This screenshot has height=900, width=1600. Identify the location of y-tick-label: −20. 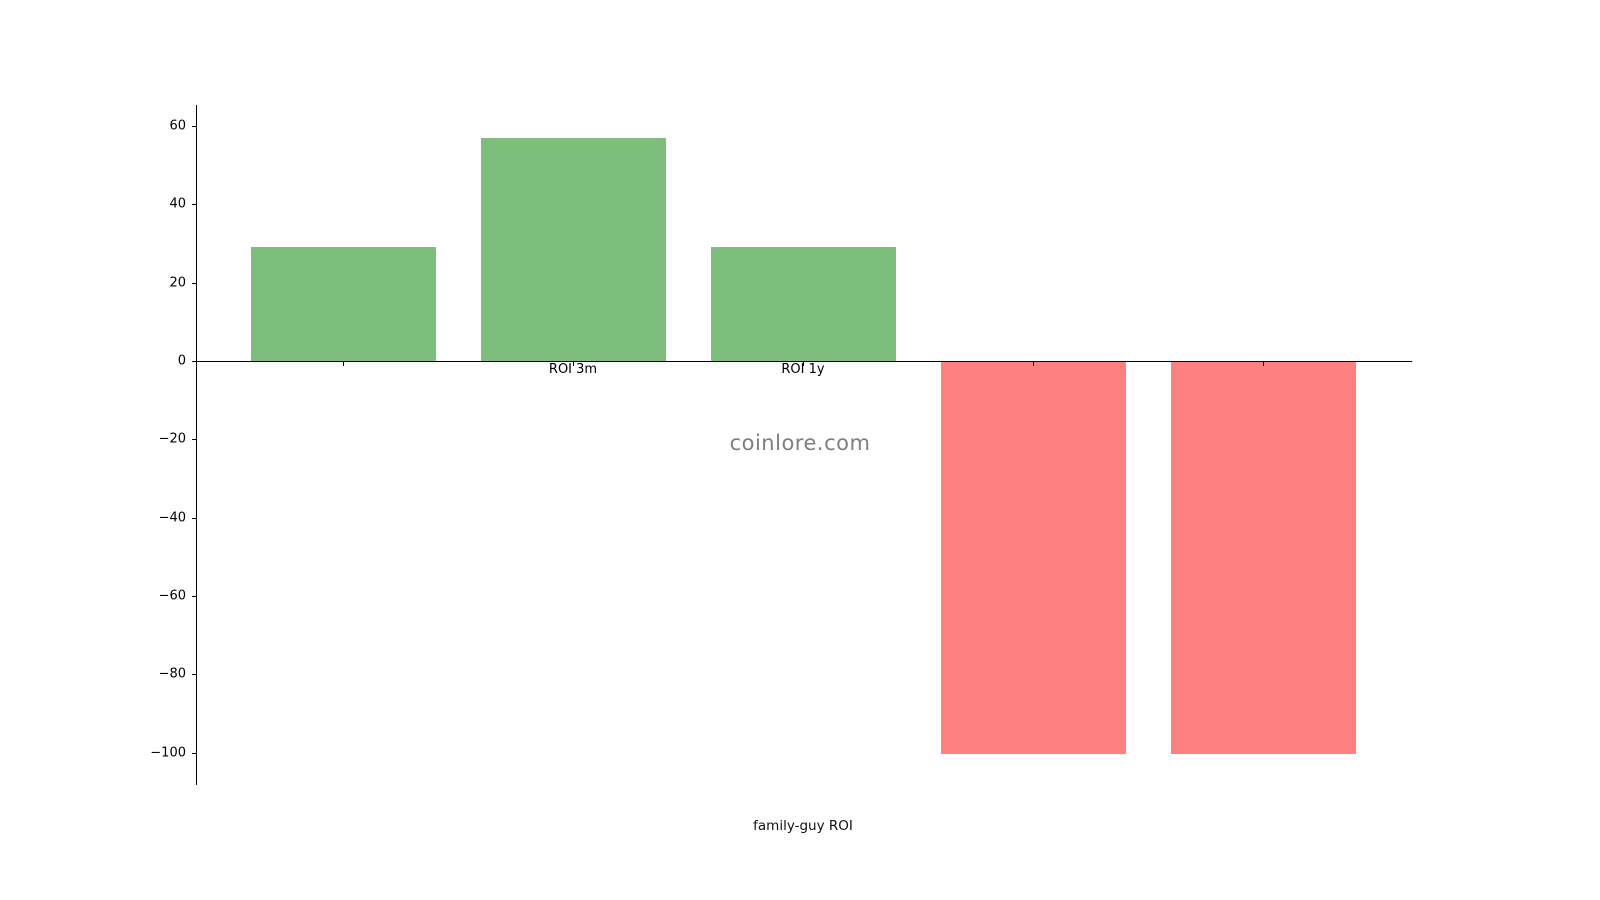
(172, 439).